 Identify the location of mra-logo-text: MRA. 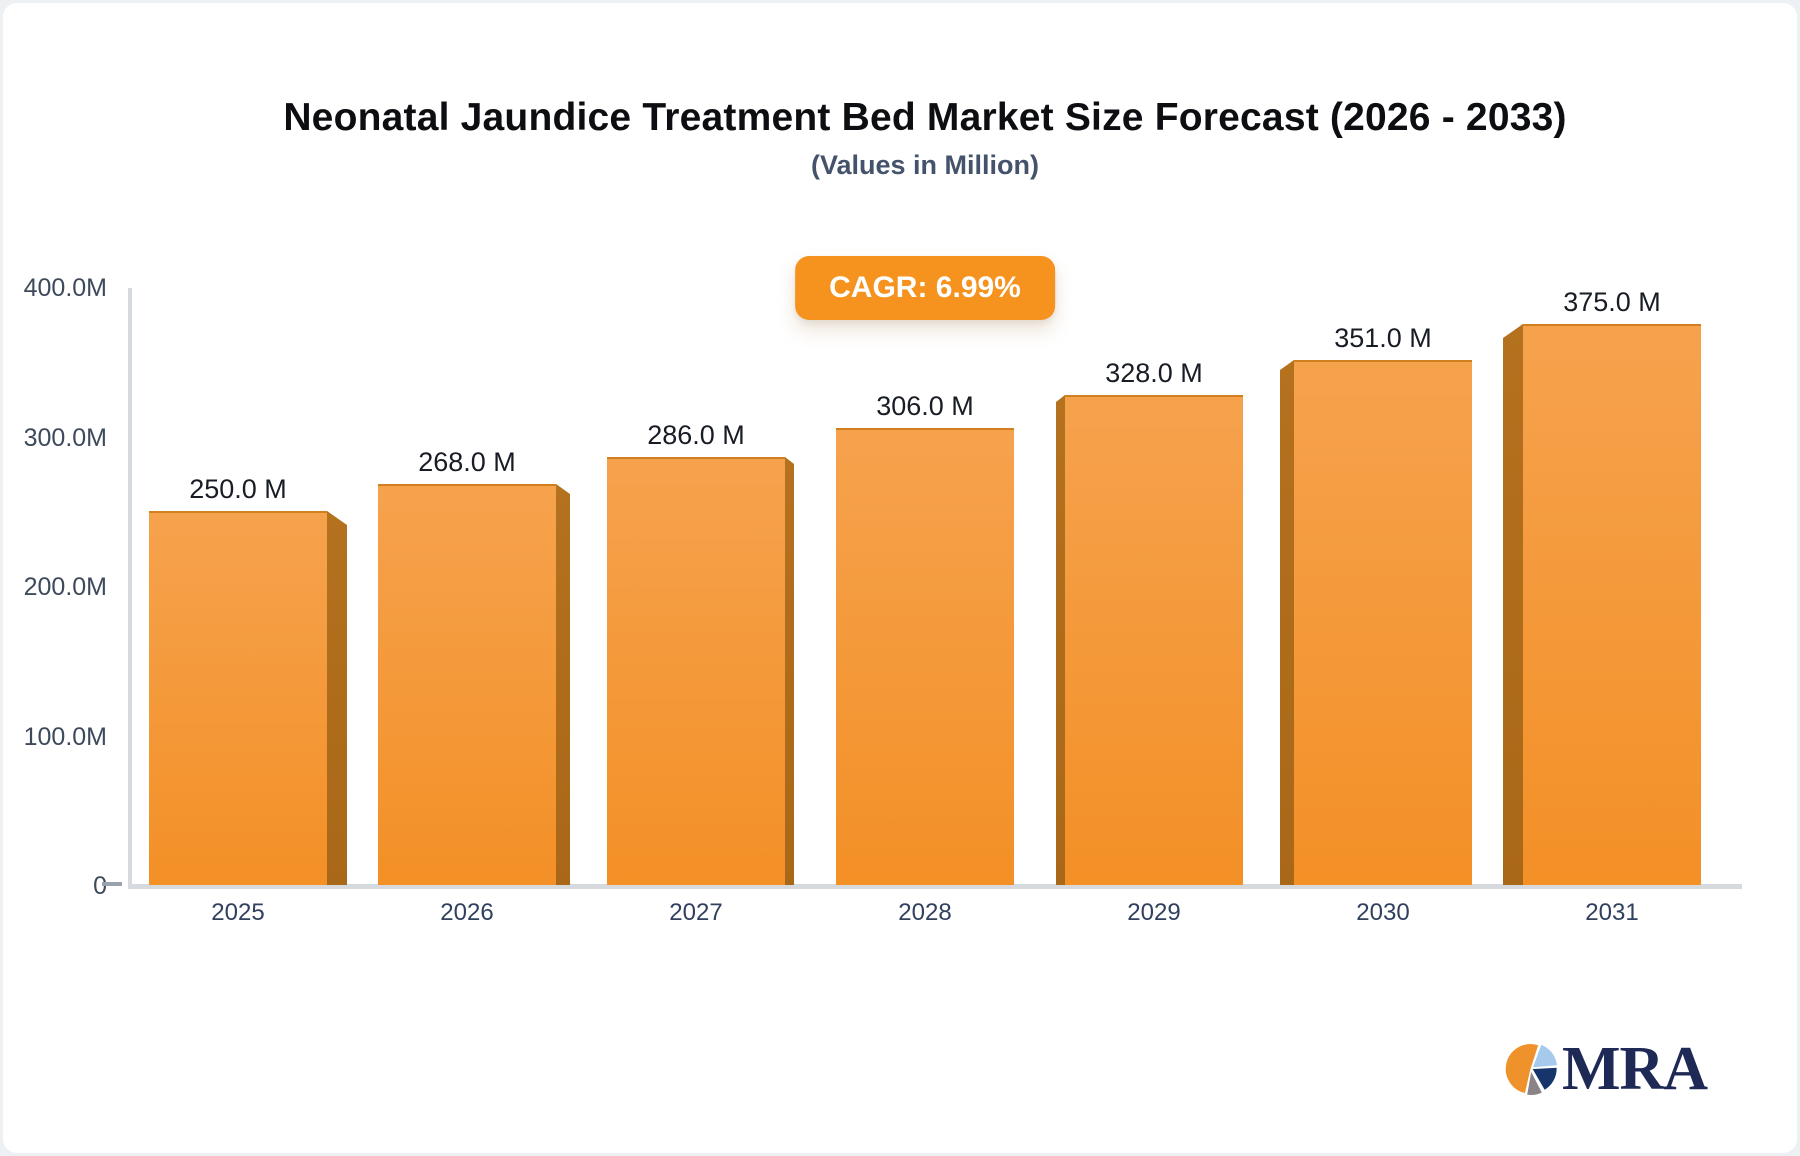
(1635, 1069).